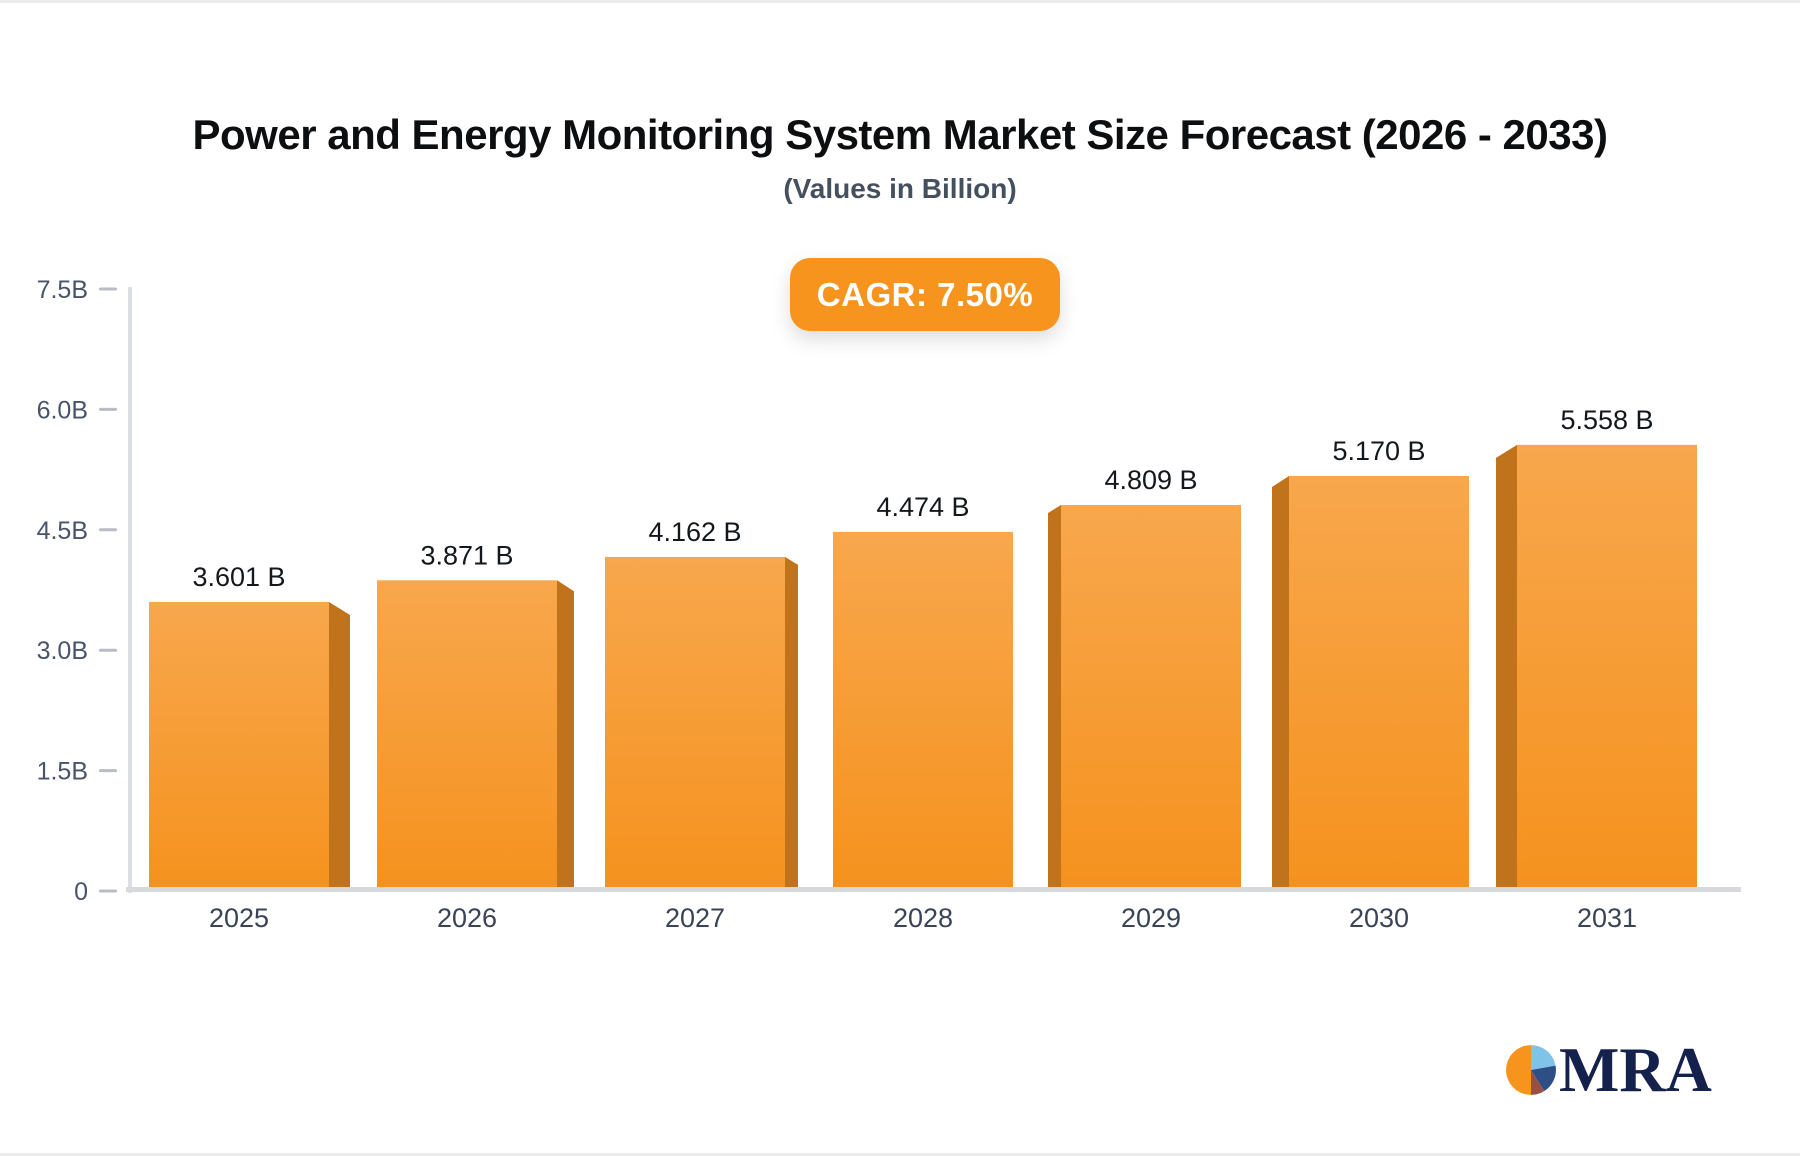 Image resolution: width=1800 pixels, height=1156 pixels. Describe the element at coordinates (1635, 1069) in the screenshot. I see `mra-logo-text: MRA` at that location.